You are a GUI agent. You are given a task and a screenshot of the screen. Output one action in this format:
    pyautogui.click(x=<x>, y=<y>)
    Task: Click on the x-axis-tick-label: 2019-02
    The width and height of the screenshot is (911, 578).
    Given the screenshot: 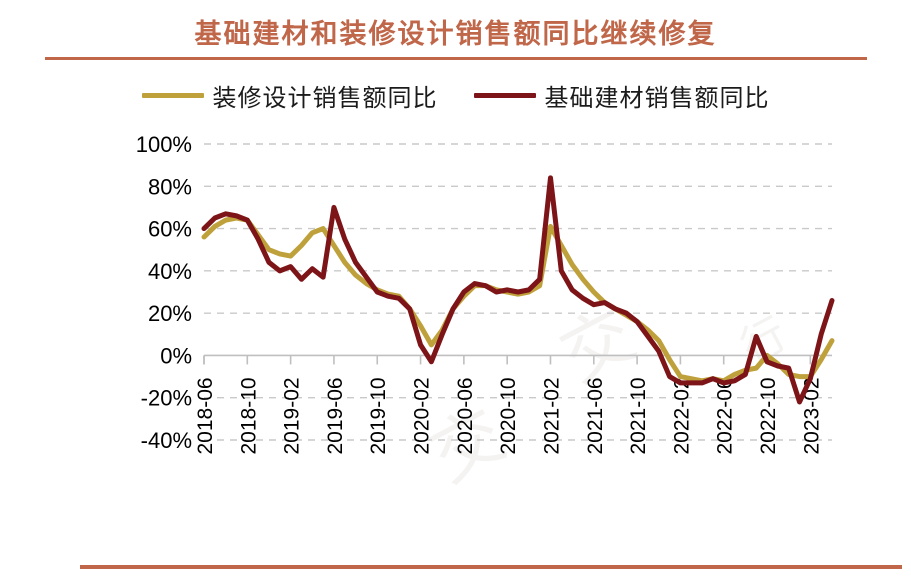 What is the action you would take?
    pyautogui.click(x=292, y=415)
    